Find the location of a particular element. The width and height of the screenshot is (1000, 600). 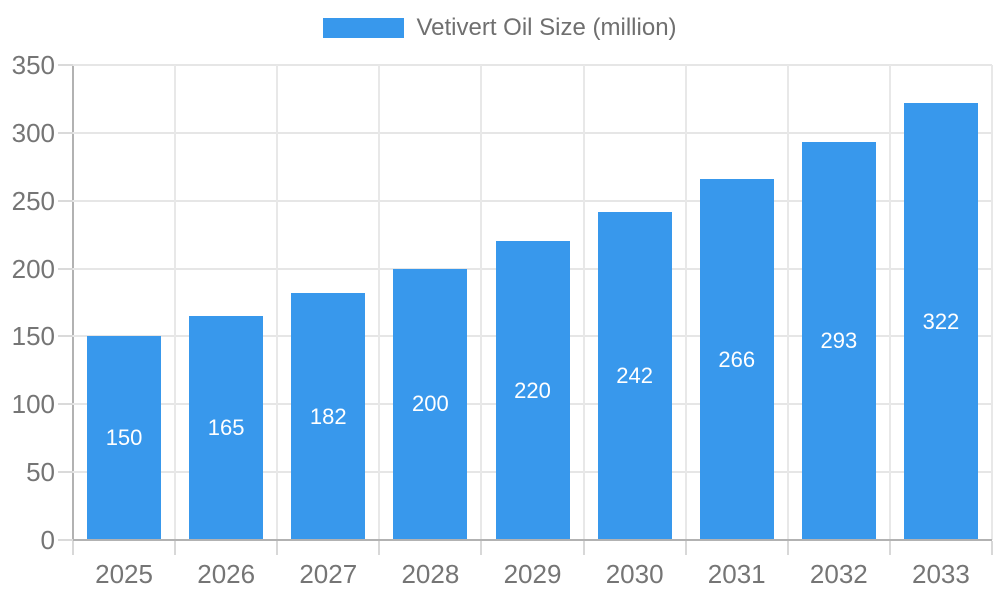

bar-2027 is located at coordinates (328, 416).